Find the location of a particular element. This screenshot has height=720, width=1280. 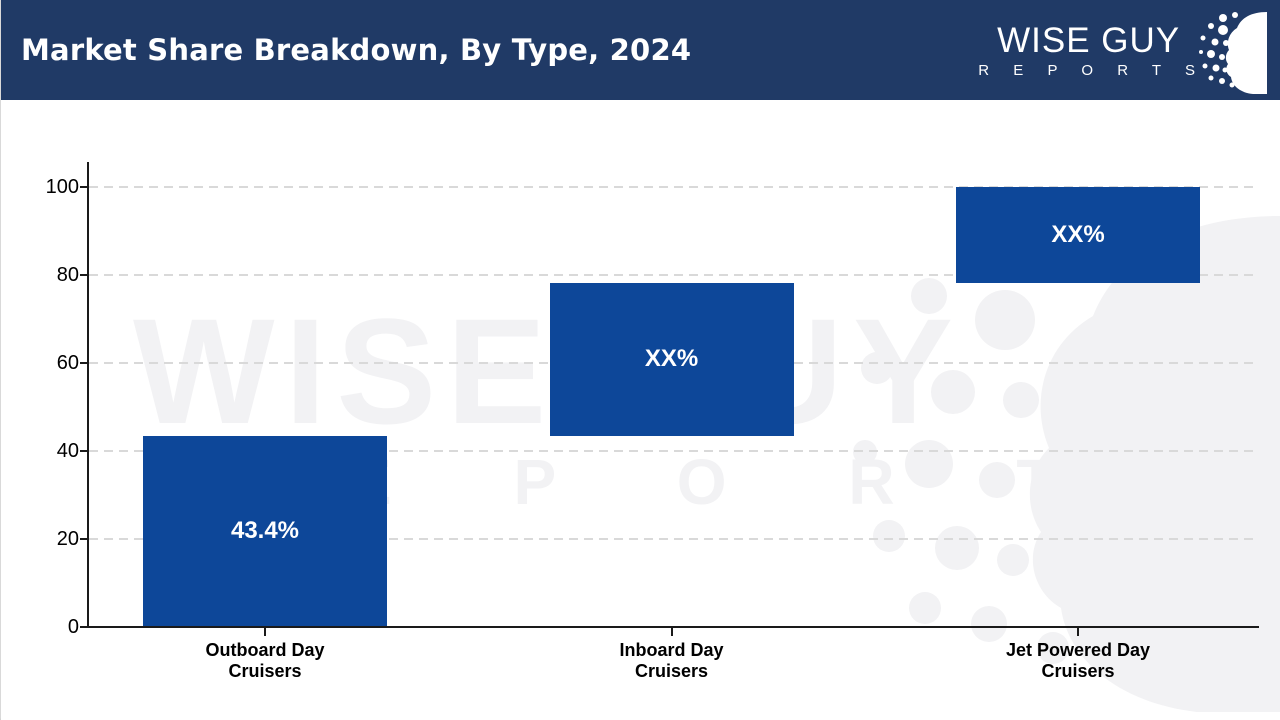

x-category-label: Outboard Day Cruisers is located at coordinates (265, 661).